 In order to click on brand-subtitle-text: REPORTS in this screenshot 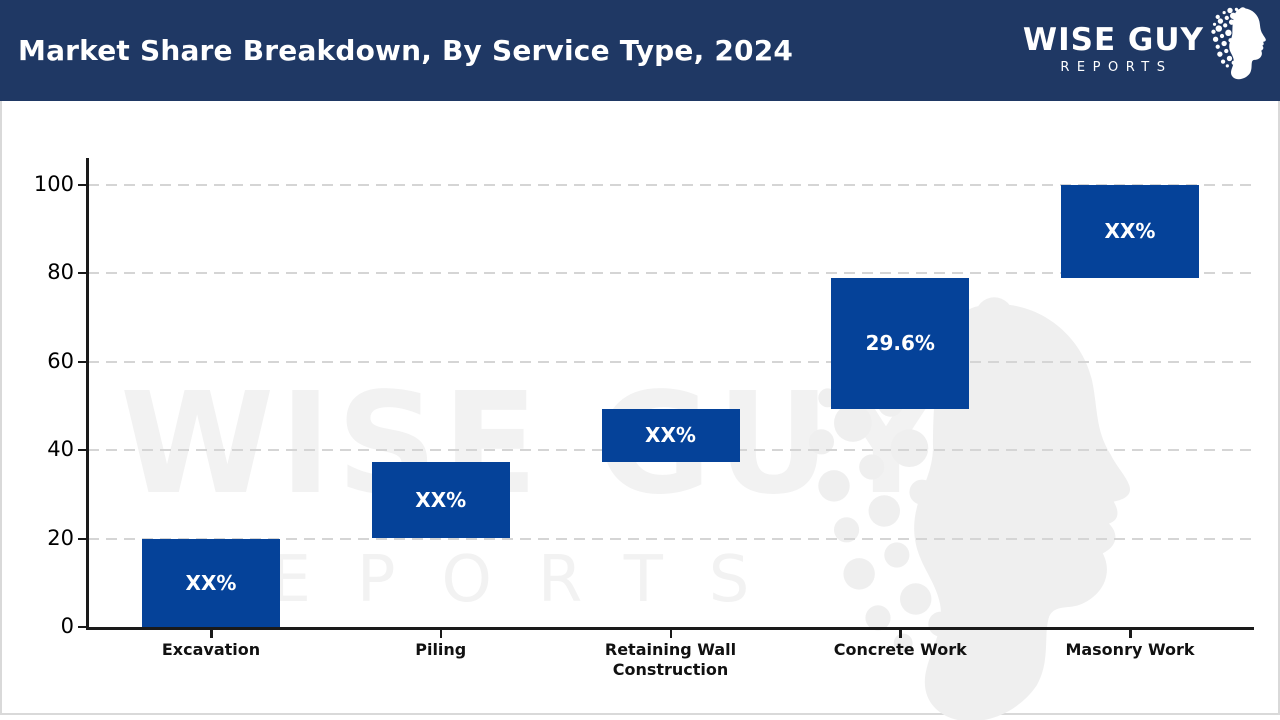, I will do `click(1116, 67)`.